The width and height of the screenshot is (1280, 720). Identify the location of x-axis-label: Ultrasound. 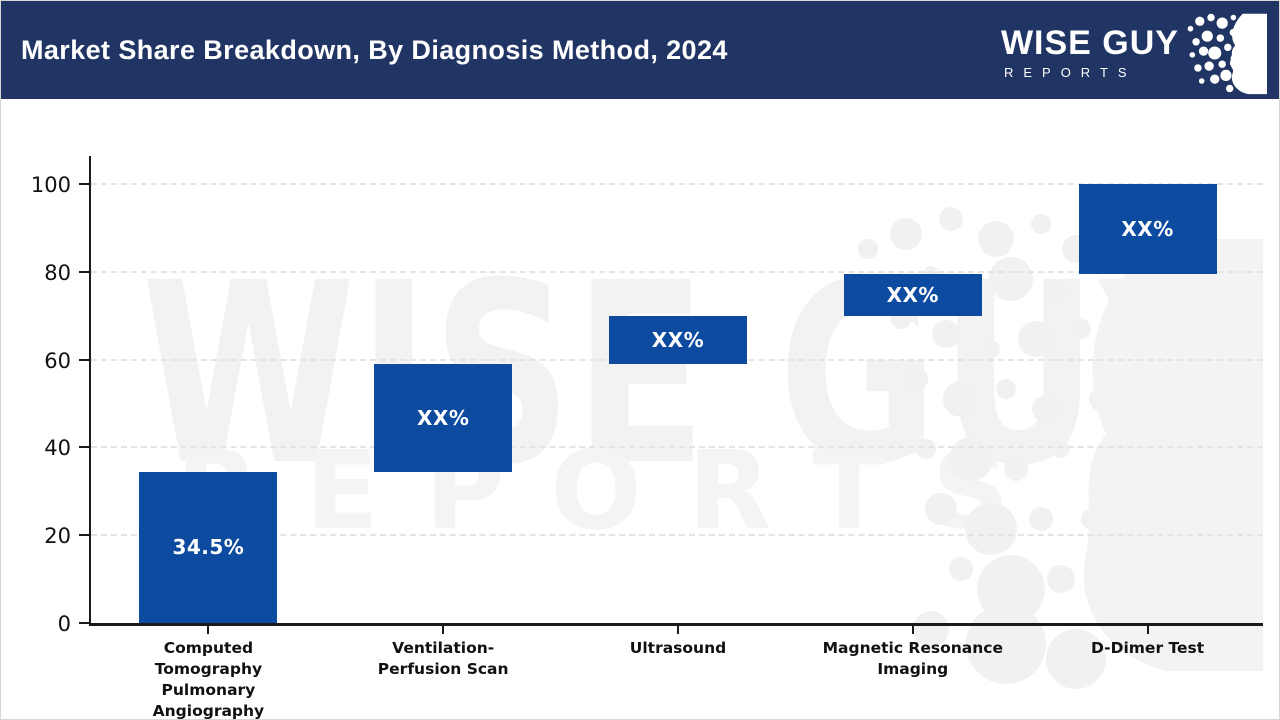
(678, 648).